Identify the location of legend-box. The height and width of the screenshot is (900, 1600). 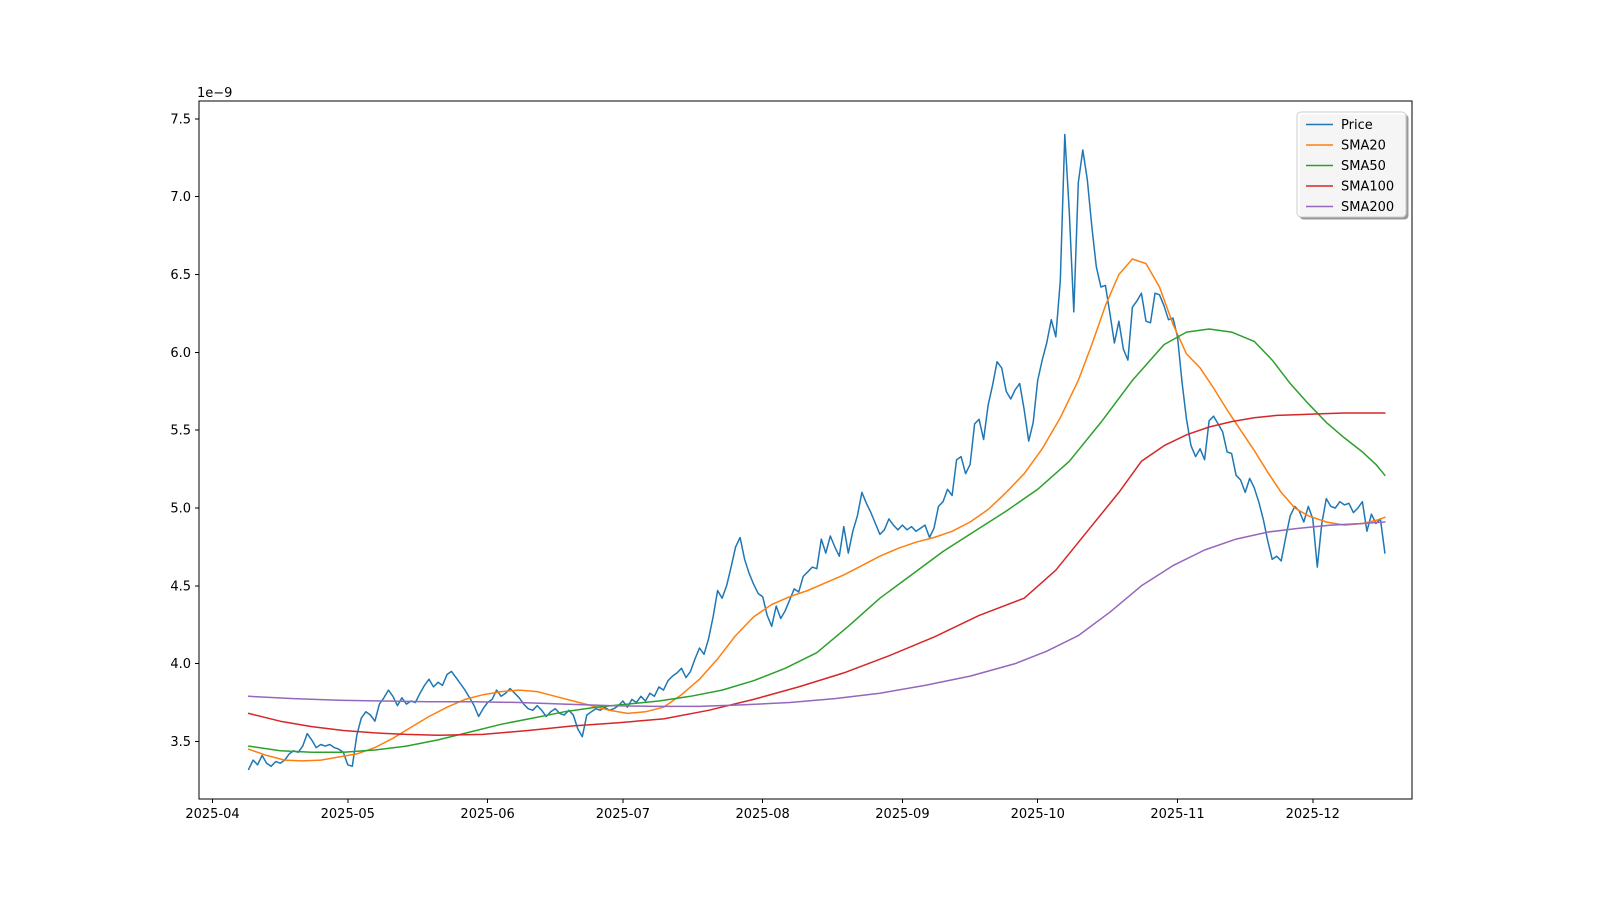
(1351, 164).